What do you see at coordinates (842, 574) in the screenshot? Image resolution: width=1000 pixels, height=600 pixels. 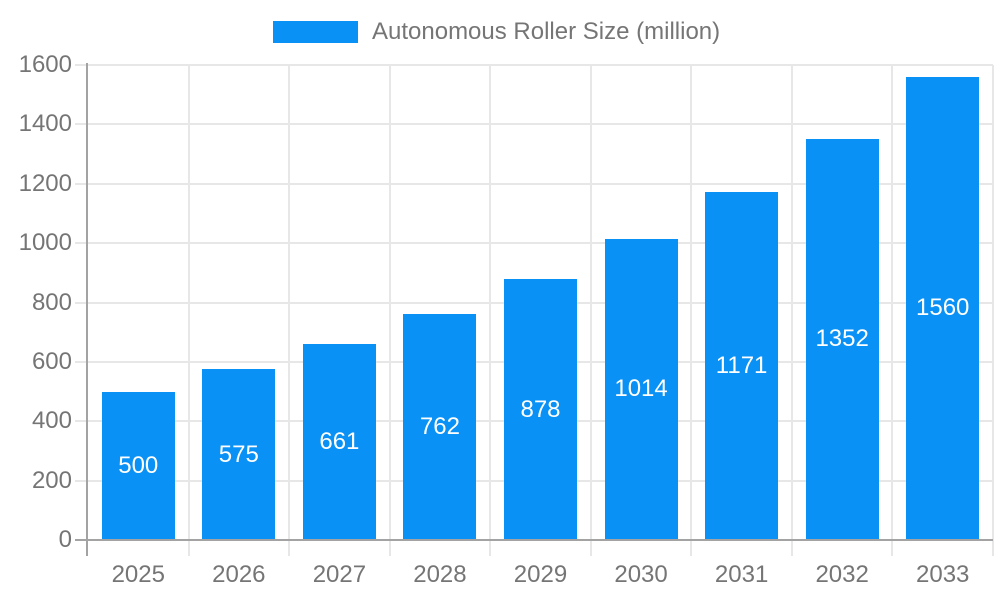 I see `x-tick-label: 2032` at bounding box center [842, 574].